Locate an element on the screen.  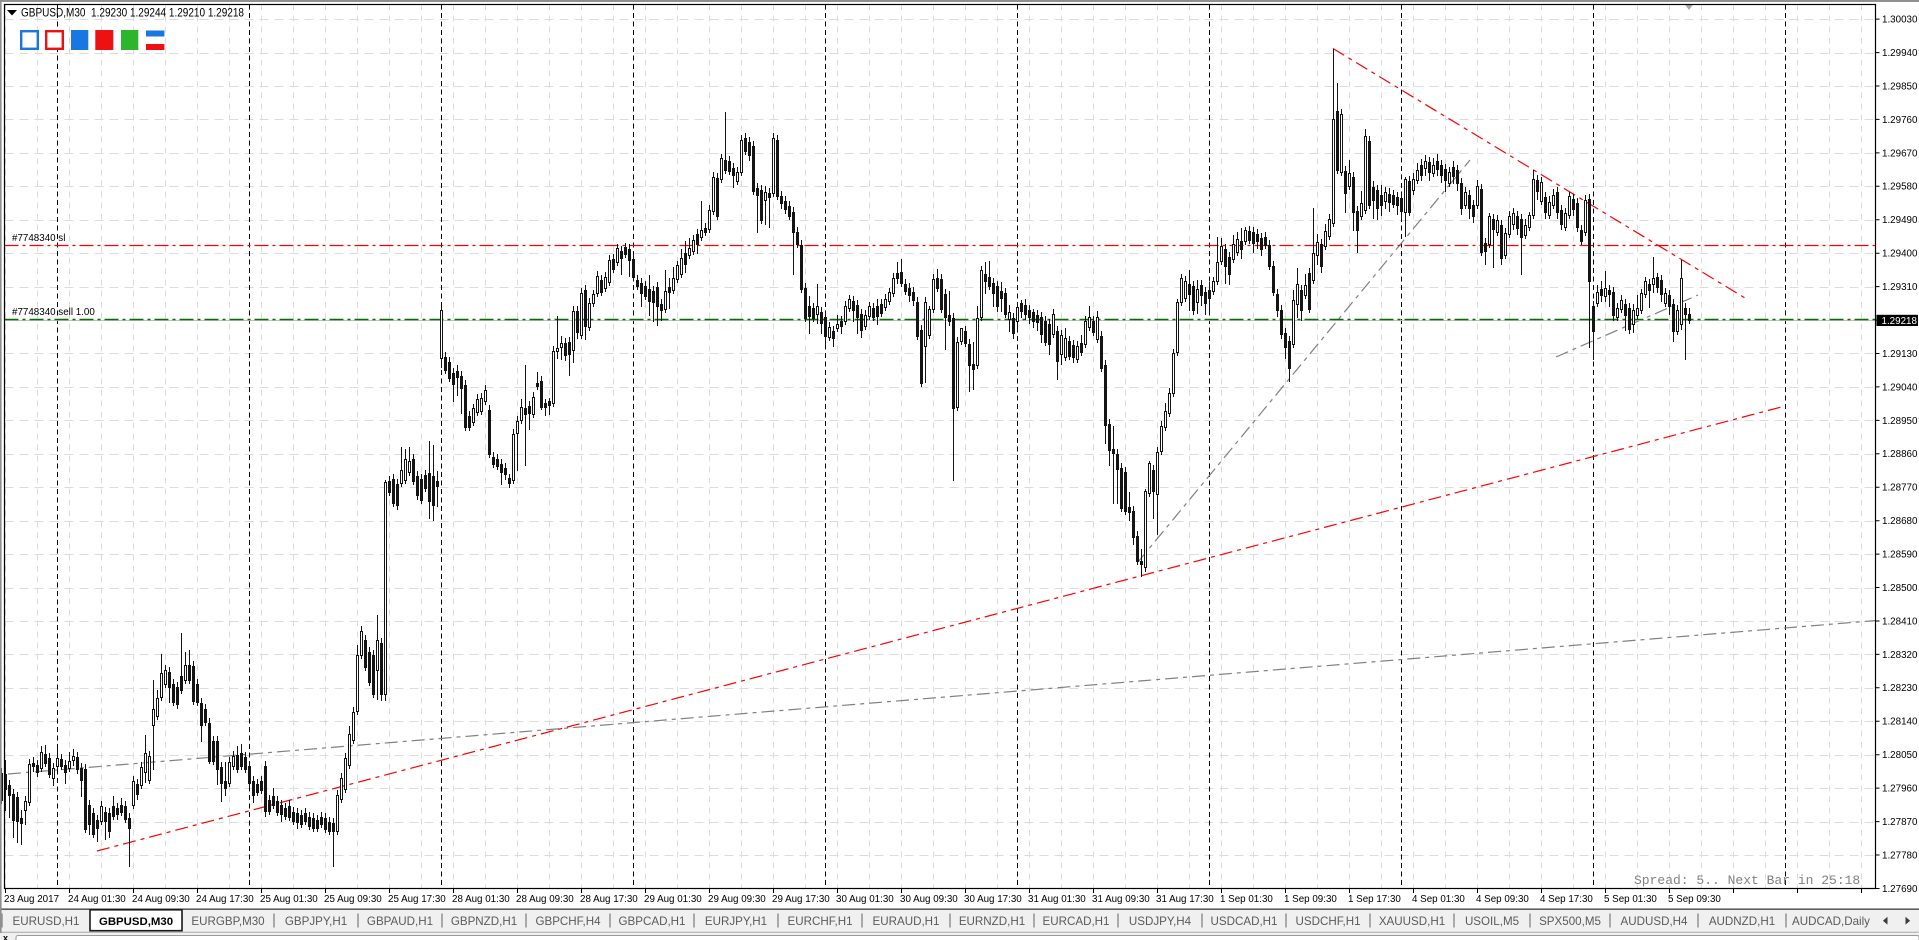
svg-text: 1.28770 is located at coordinates (1900, 488).